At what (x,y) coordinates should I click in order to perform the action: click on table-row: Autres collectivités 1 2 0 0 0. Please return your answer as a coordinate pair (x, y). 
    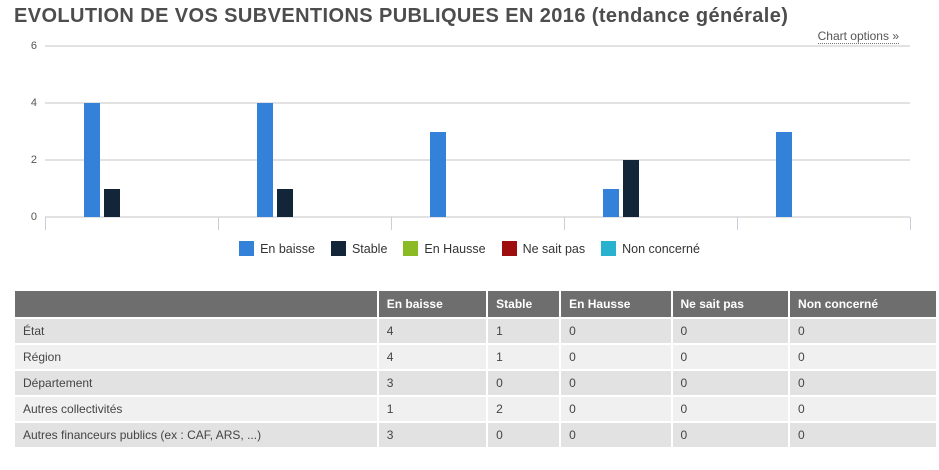
    Looking at the image, I should click on (475, 409).